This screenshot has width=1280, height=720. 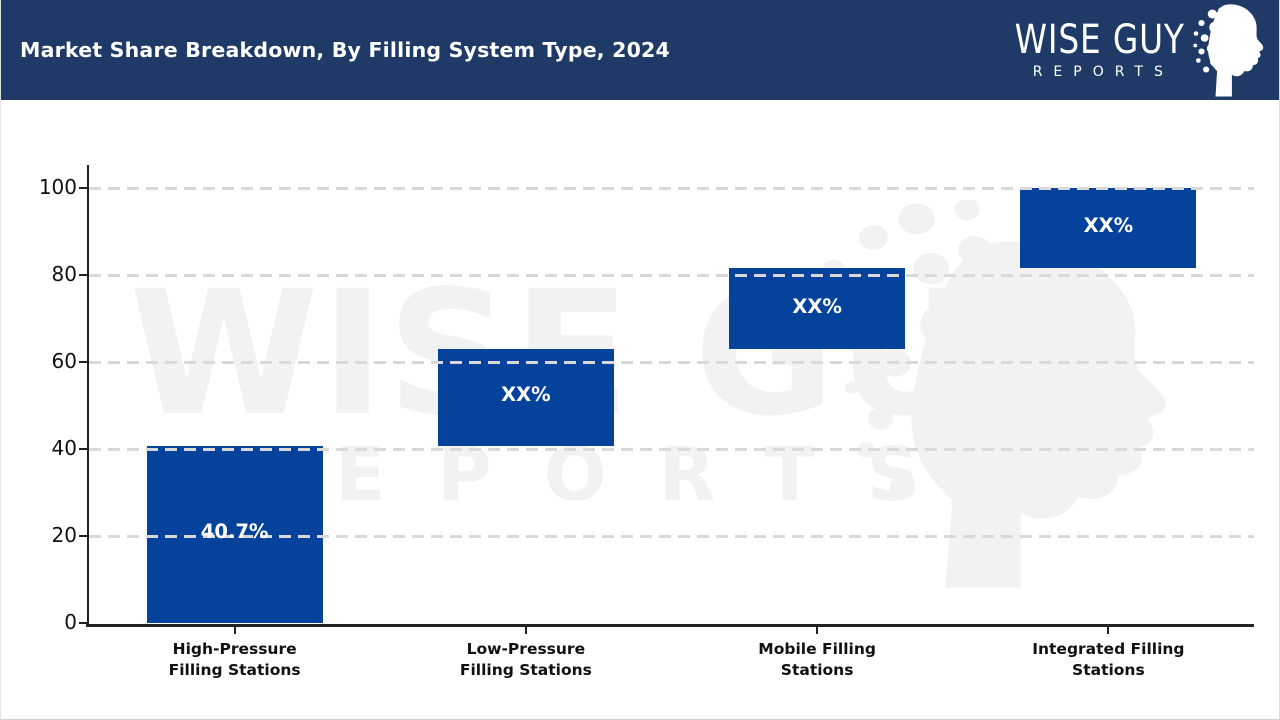 What do you see at coordinates (64, 448) in the screenshot?
I see `y-tick-label: 40` at bounding box center [64, 448].